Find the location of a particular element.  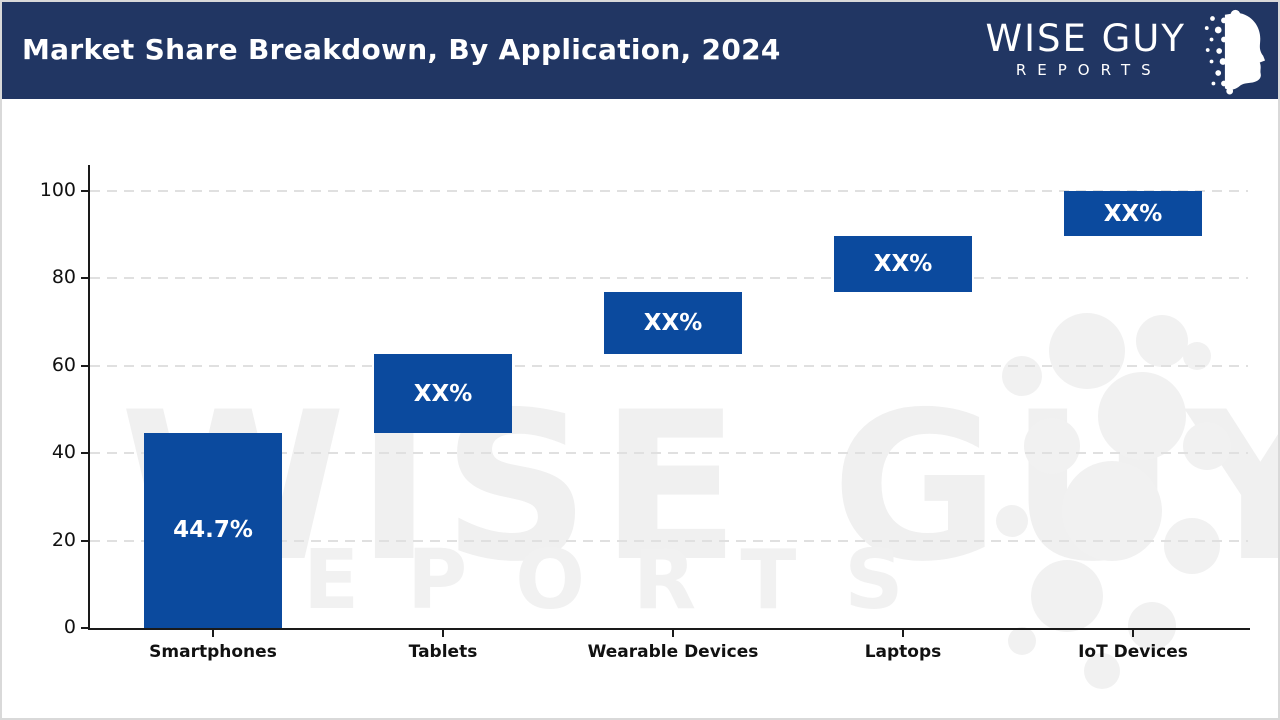

y-axis-tick-label: 0 is located at coordinates (69, 627).